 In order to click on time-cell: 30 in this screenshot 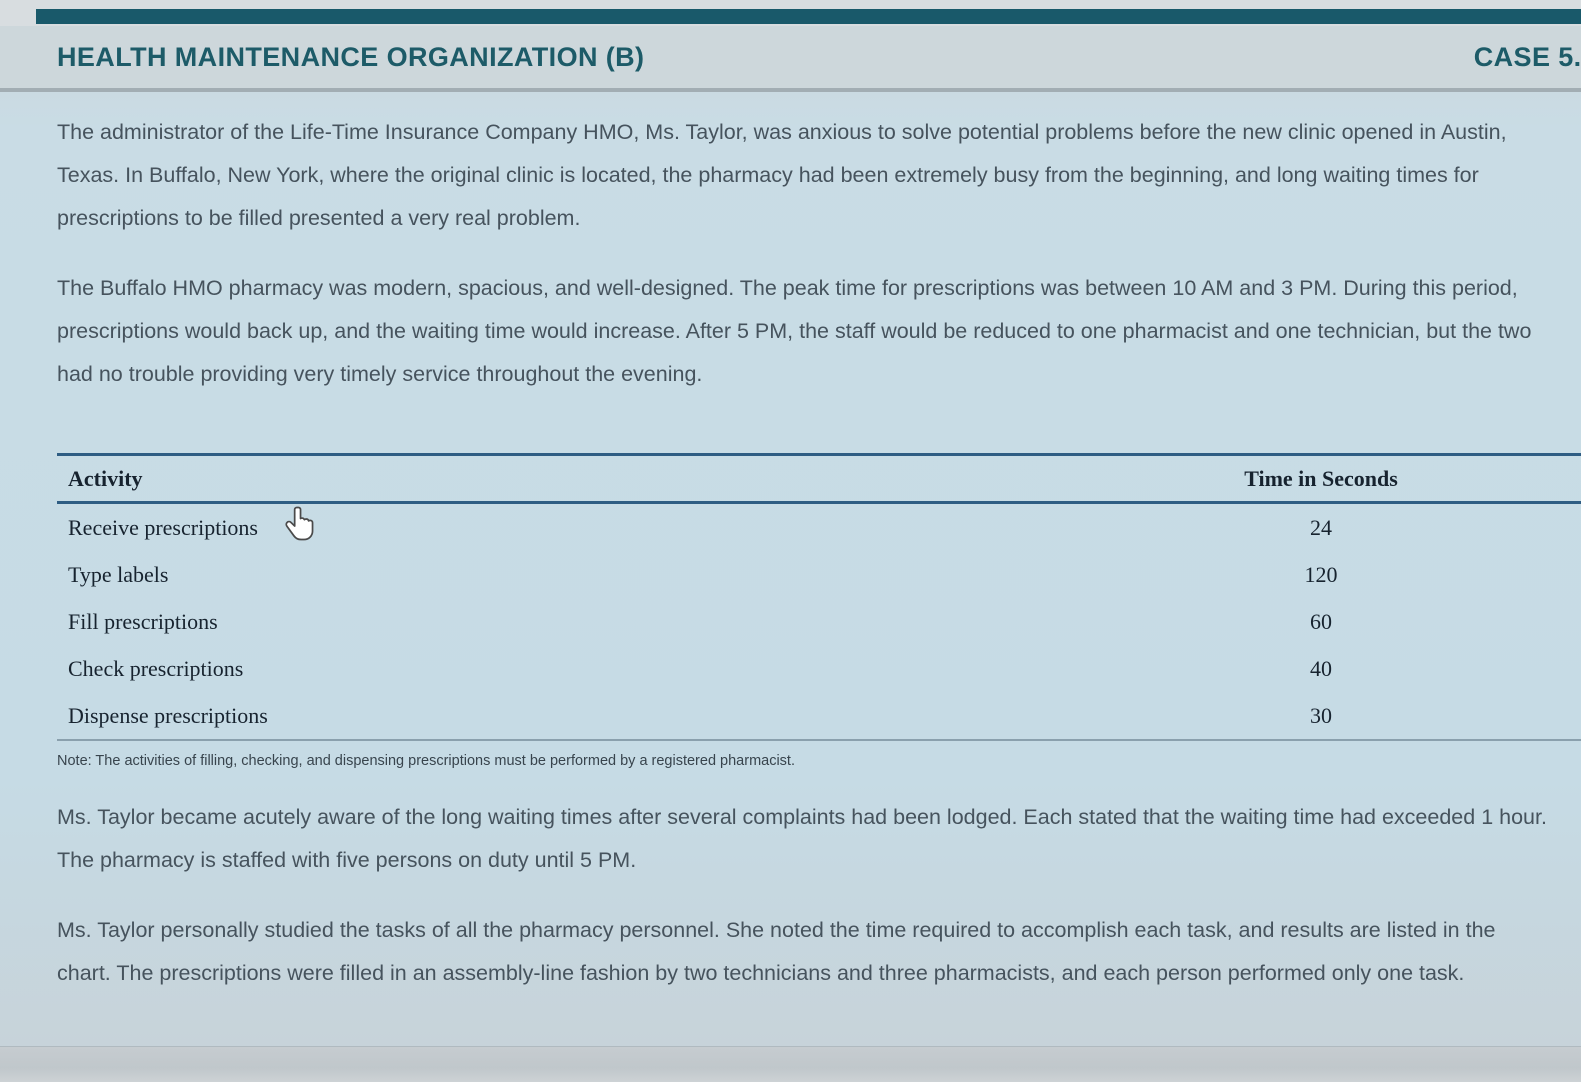, I will do `click(1396, 716)`.